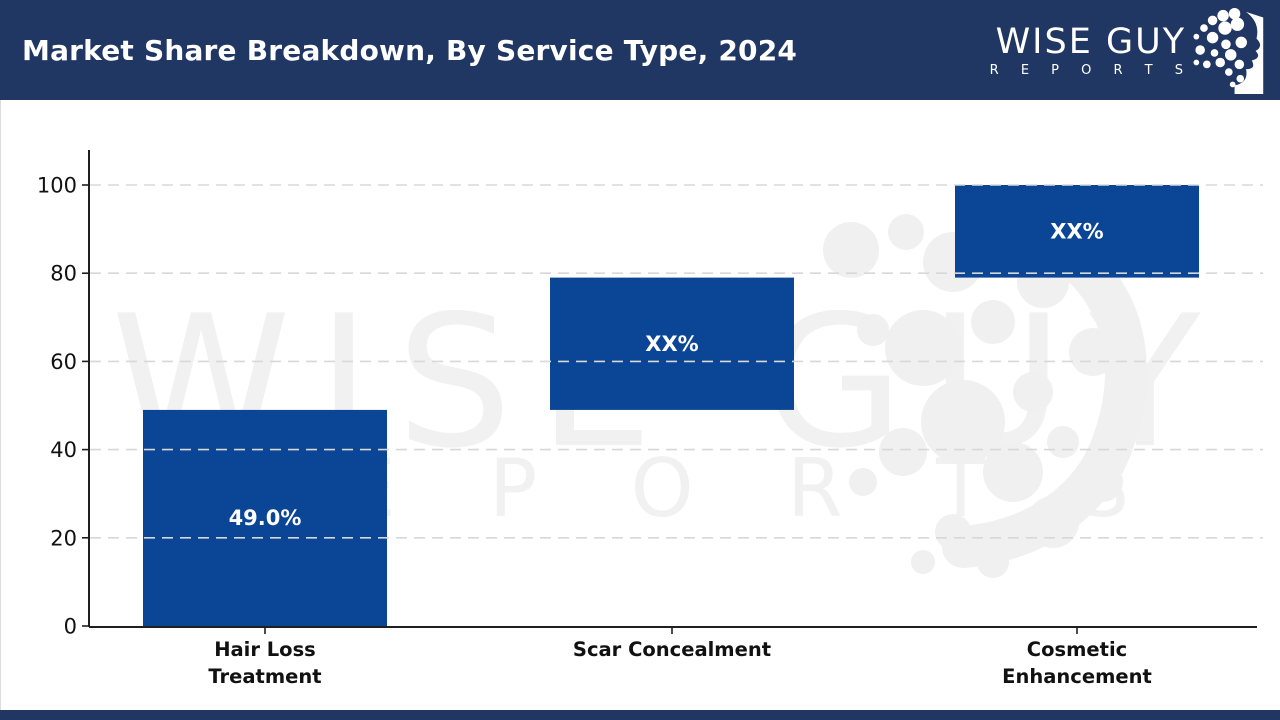 The width and height of the screenshot is (1280, 720). I want to click on bar-value-label: 49.0%, so click(265, 518).